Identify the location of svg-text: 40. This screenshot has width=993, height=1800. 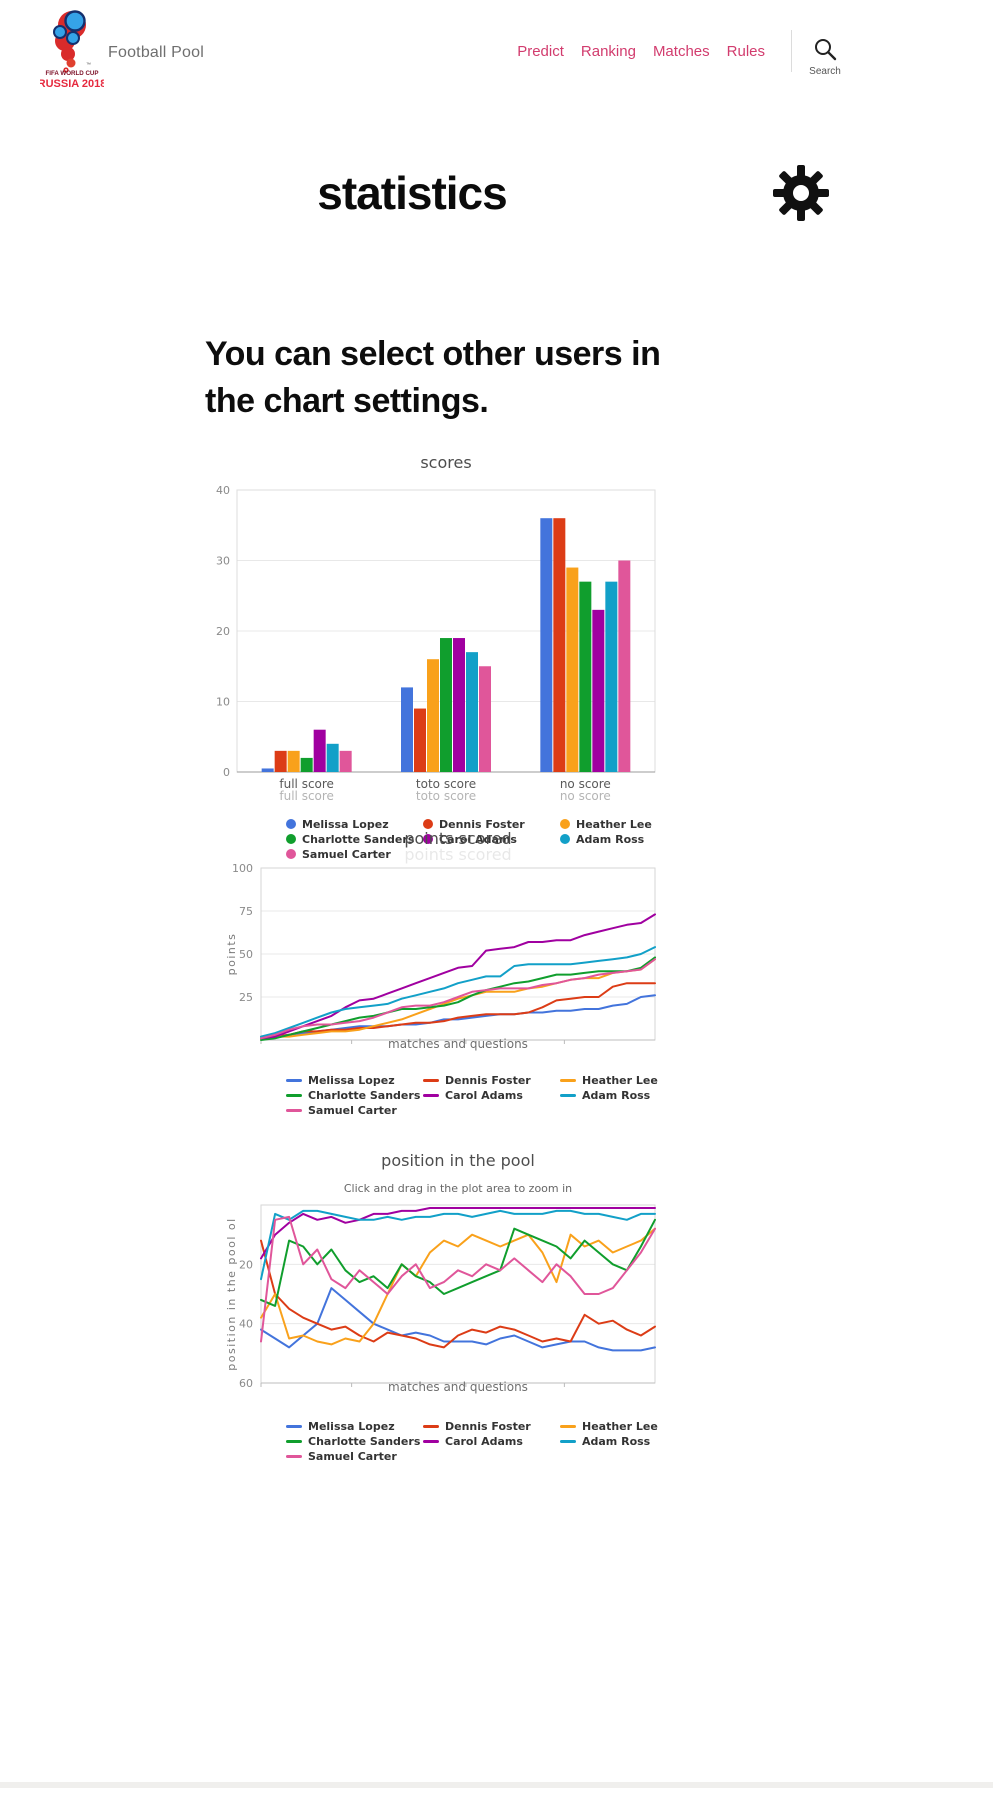
(246, 1324).